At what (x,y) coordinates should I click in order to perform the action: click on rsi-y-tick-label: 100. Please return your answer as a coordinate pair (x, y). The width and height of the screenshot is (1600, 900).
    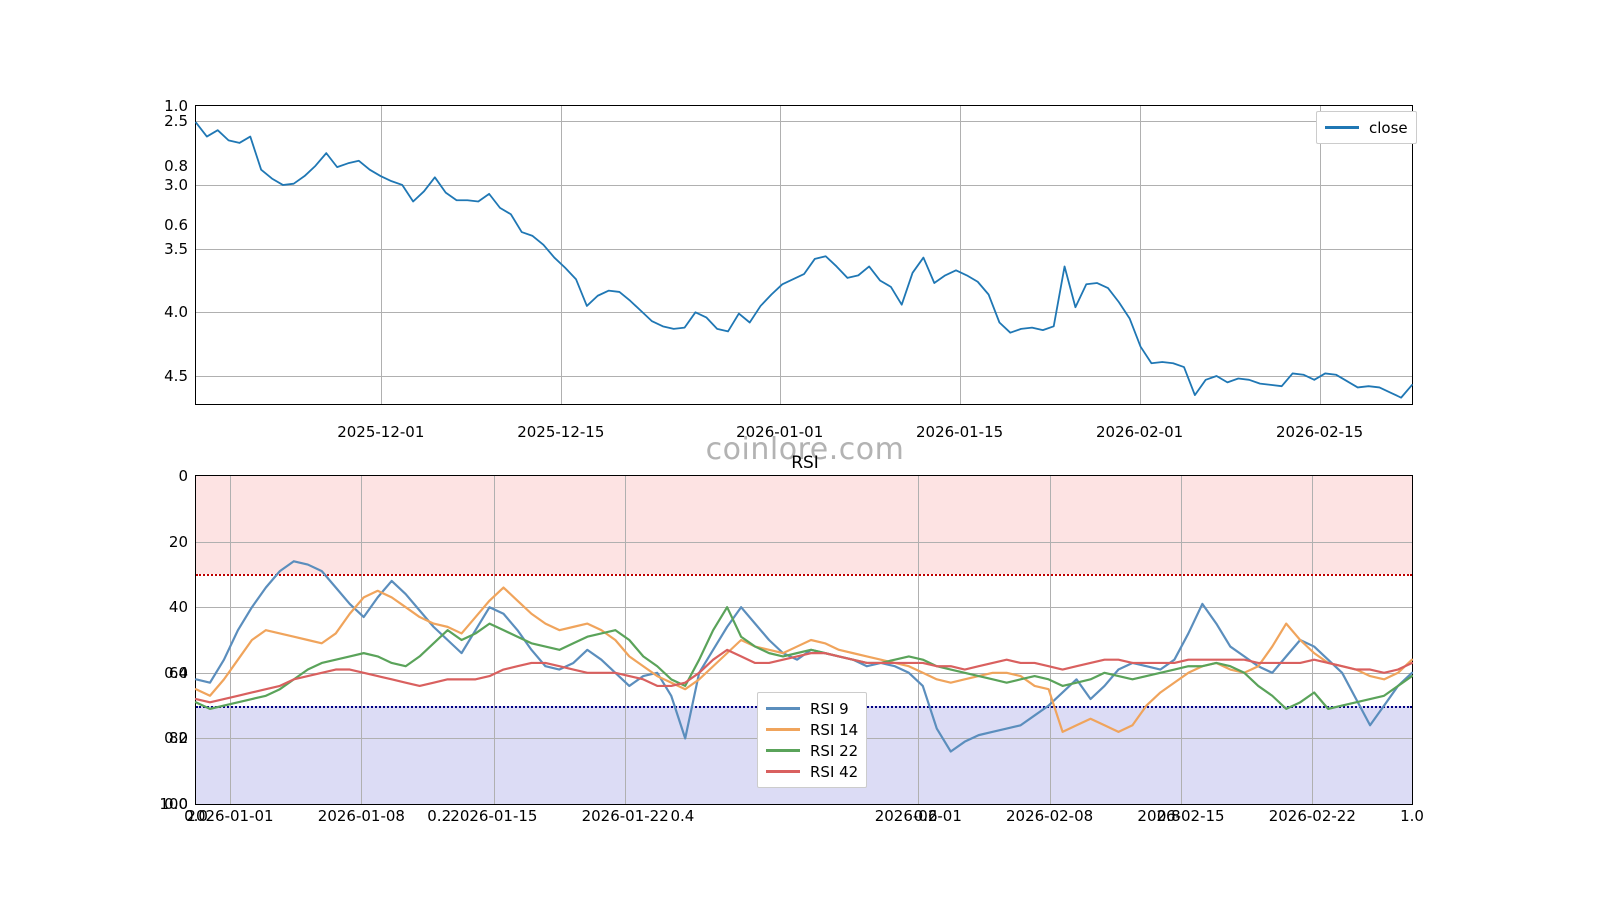
    Looking at the image, I should click on (173, 804).